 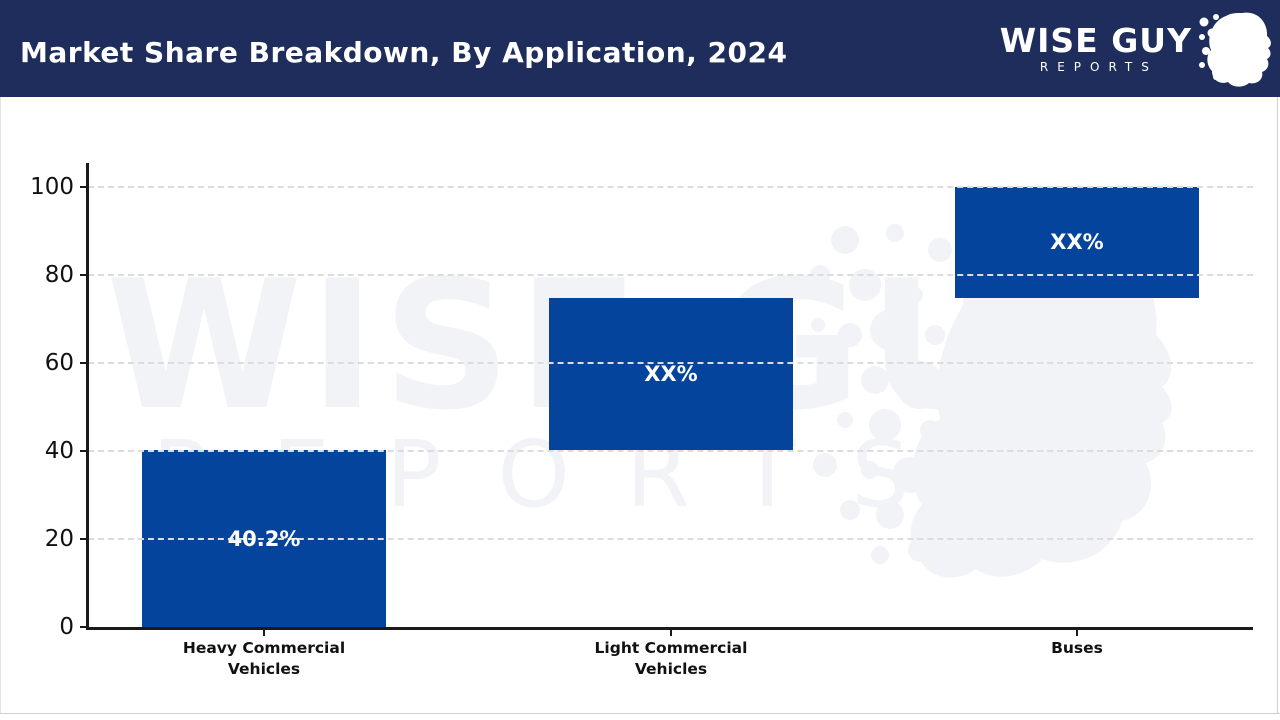 I want to click on y-tick-label: 60, so click(x=59, y=363).